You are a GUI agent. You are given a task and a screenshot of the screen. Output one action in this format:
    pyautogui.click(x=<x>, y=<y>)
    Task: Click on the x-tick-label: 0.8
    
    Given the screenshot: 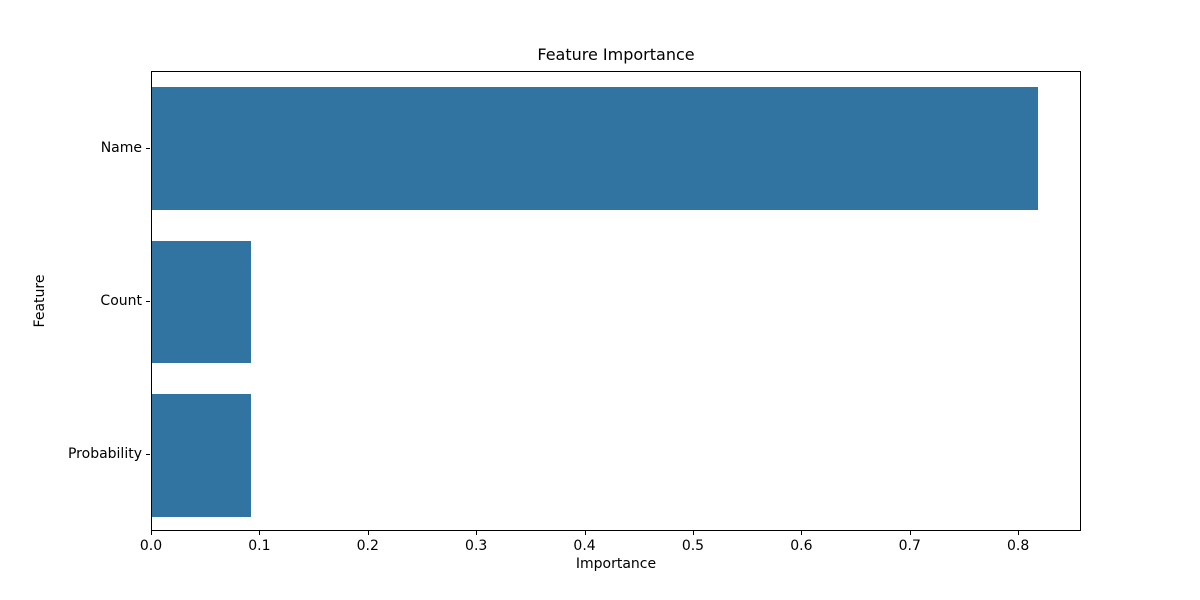 What is the action you would take?
    pyautogui.click(x=1018, y=546)
    